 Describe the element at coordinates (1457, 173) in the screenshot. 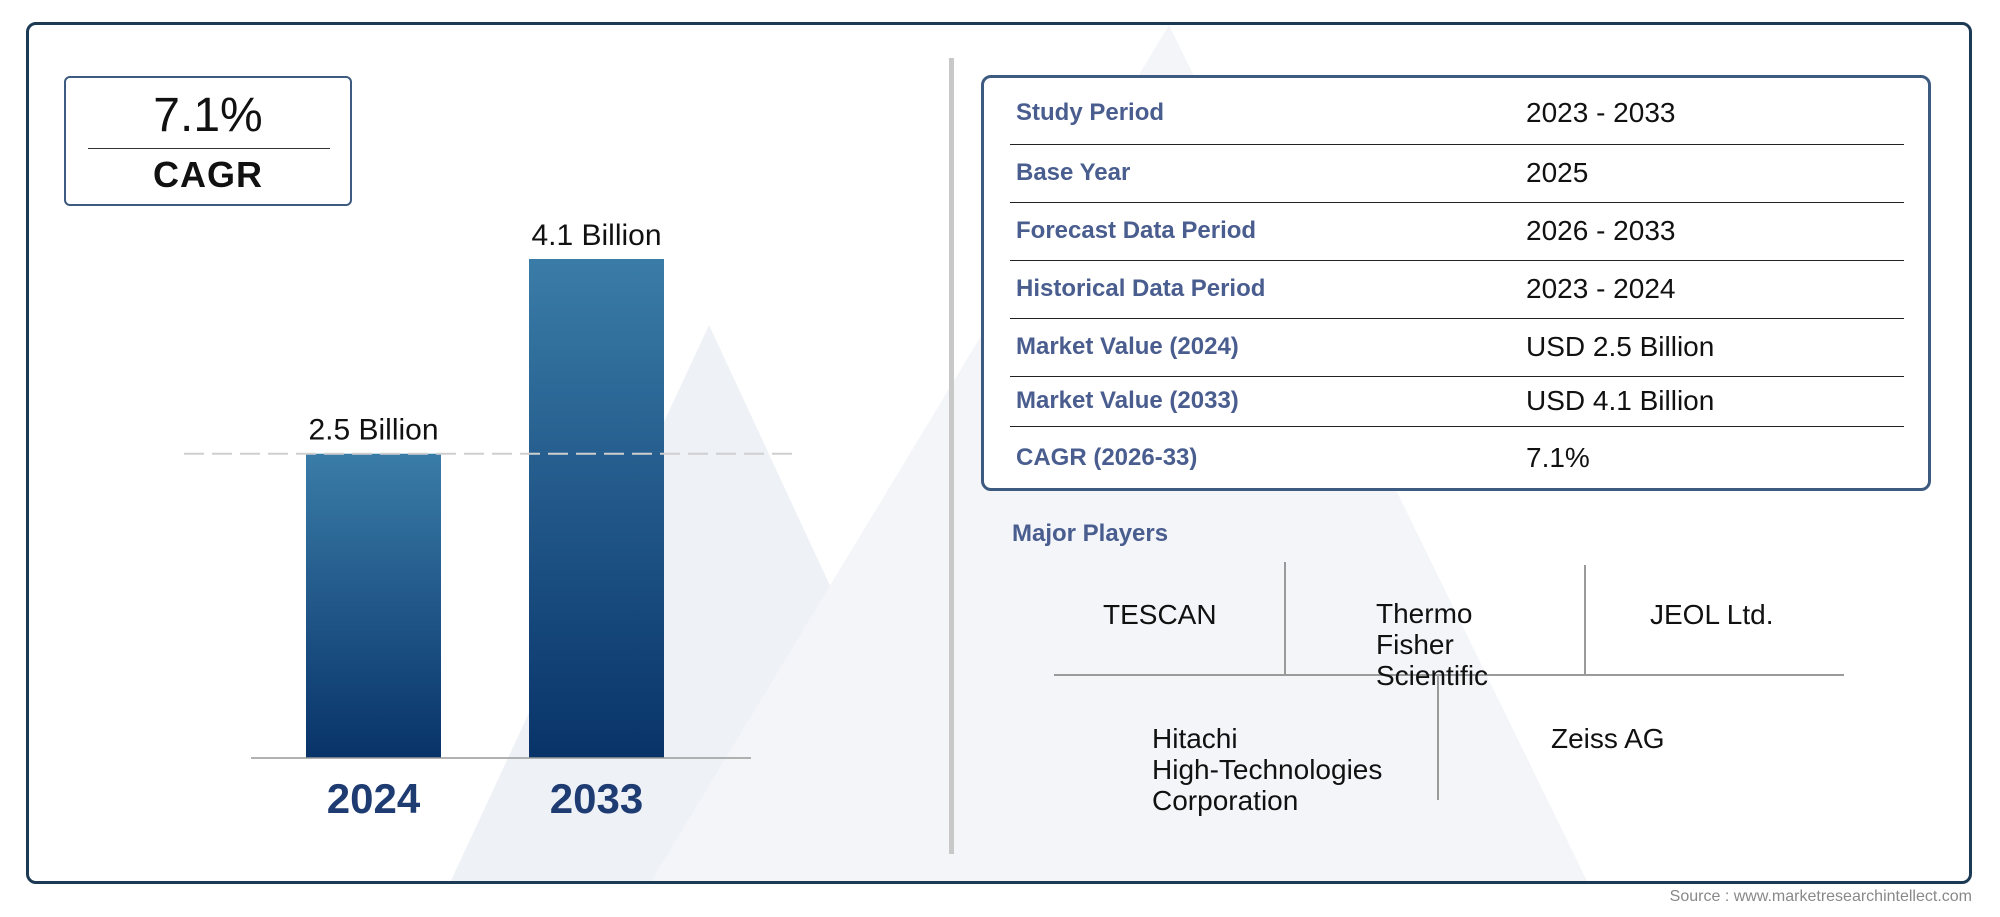

I see `info-row: Base Year 2025` at that location.